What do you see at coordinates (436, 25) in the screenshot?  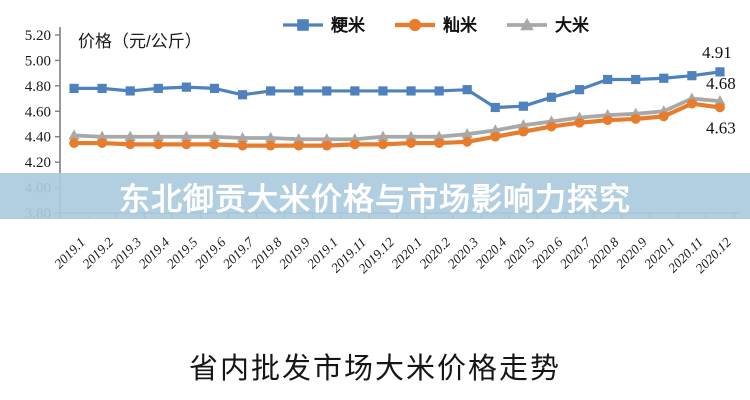 I see `legend-item-籼米: 籼米` at bounding box center [436, 25].